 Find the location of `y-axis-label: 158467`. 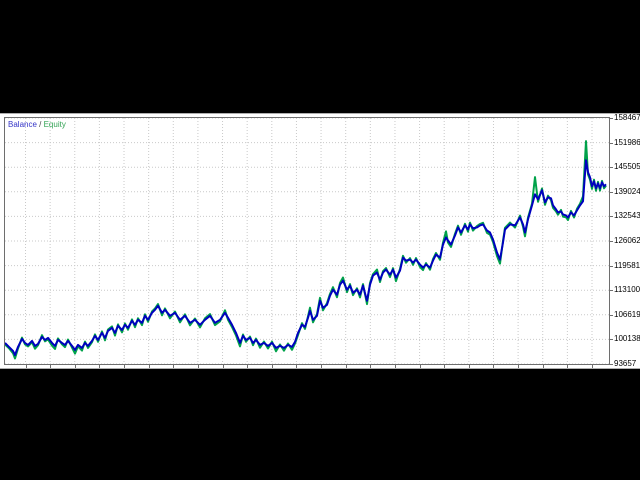

y-axis-label: 158467 is located at coordinates (627, 117).